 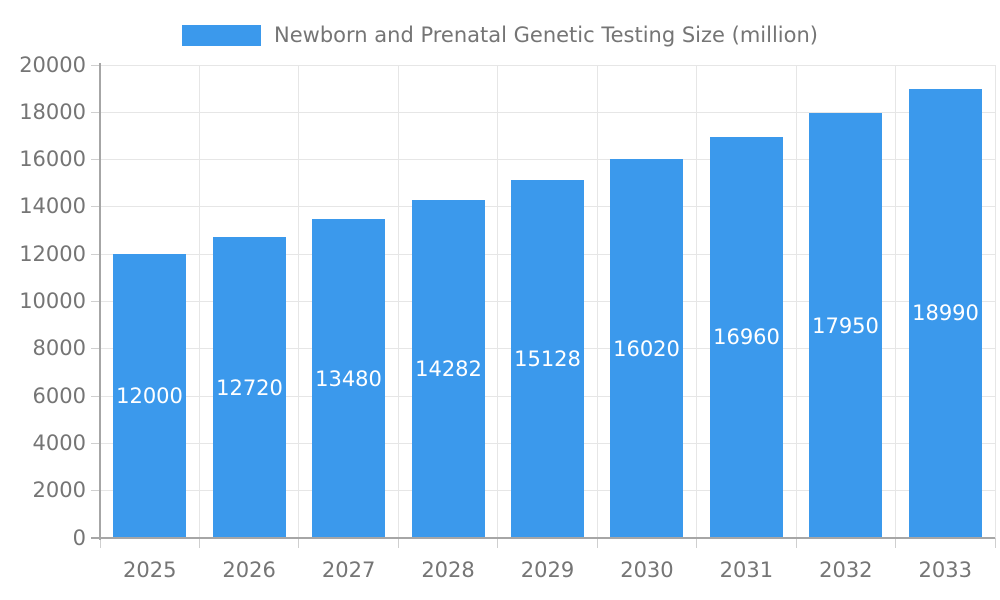 I want to click on bar-value-label: 17950, so click(x=845, y=325).